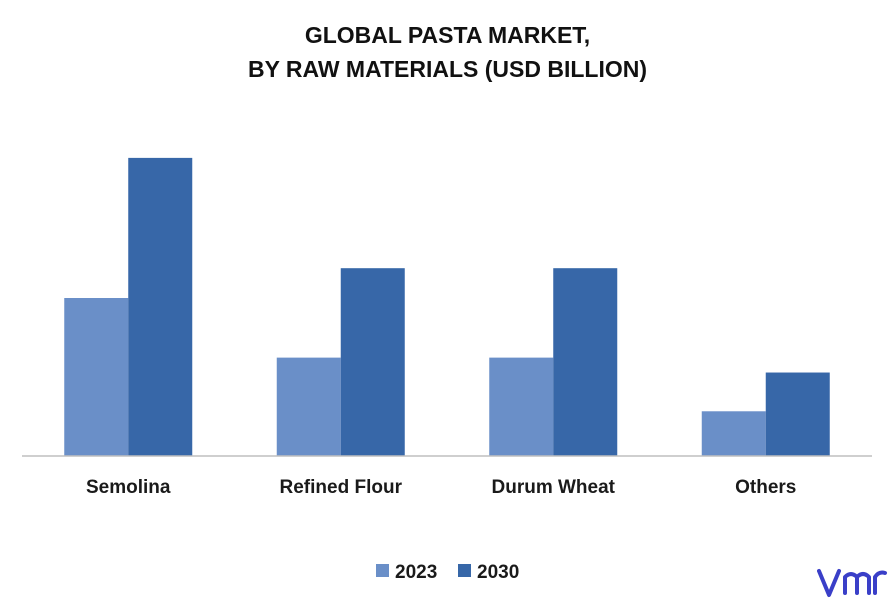 Image resolution: width=895 pixels, height=611 pixels. I want to click on bar-semolina-2030, so click(160, 307).